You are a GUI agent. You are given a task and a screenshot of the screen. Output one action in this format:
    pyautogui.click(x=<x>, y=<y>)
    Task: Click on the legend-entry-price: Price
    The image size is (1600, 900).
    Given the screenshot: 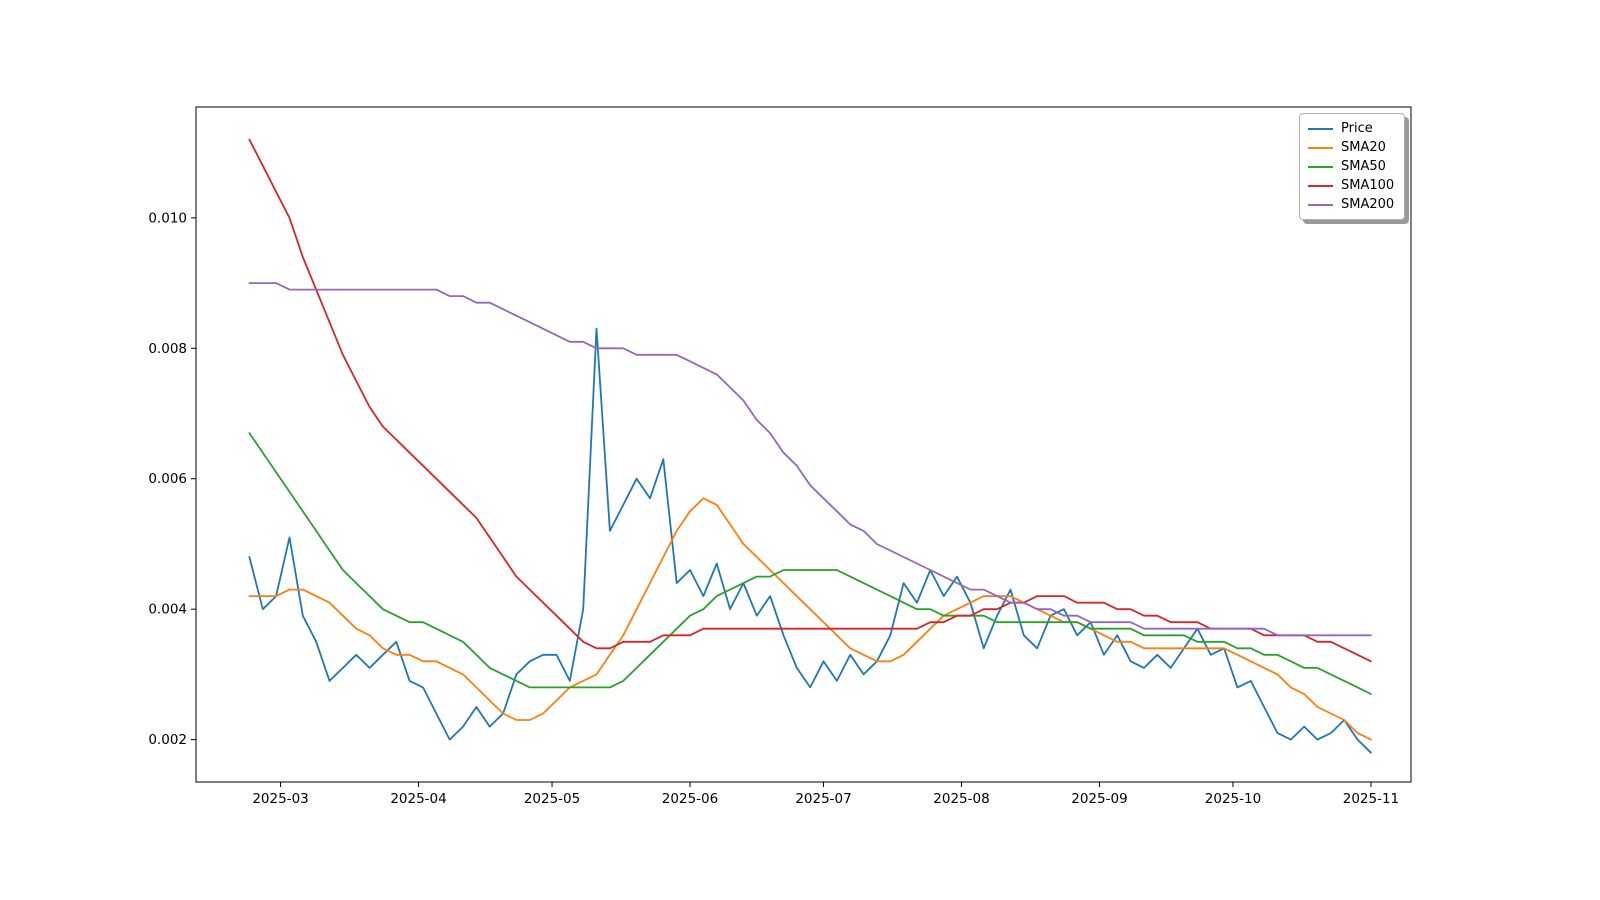 What is the action you would take?
    pyautogui.click(x=1352, y=128)
    